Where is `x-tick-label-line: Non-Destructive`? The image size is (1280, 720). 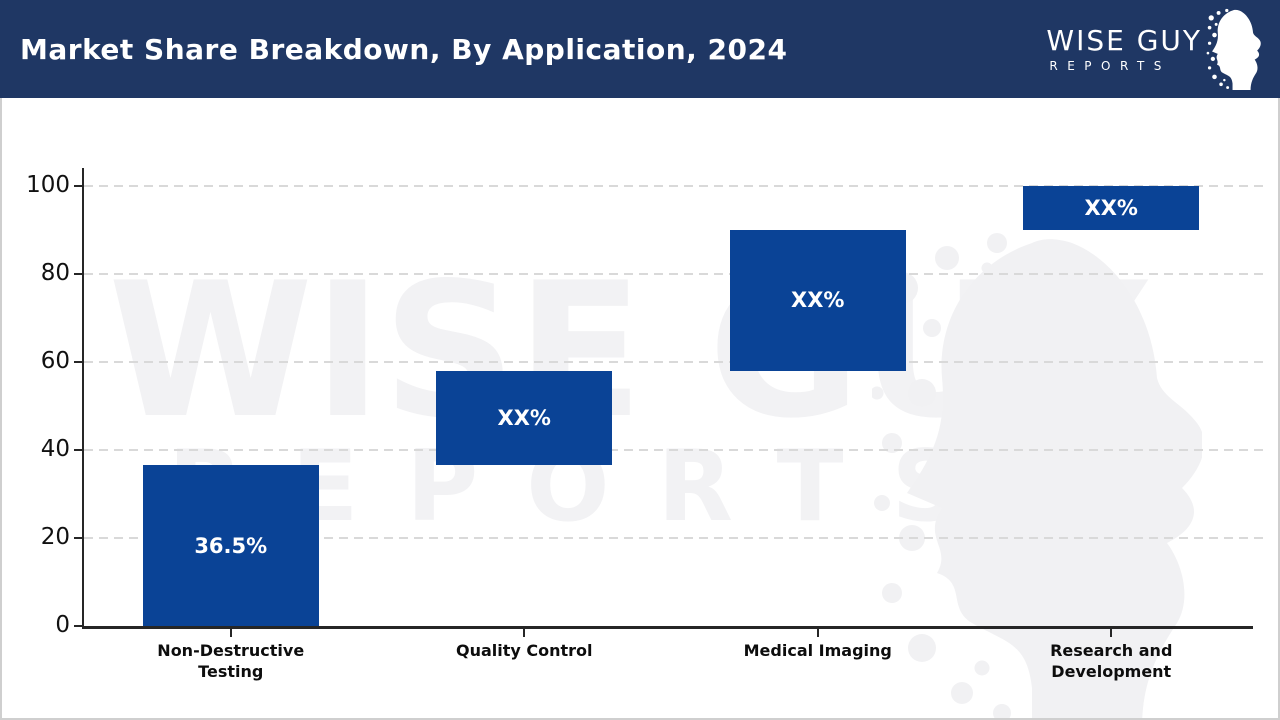 x-tick-label-line: Non-Destructive is located at coordinates (231, 650).